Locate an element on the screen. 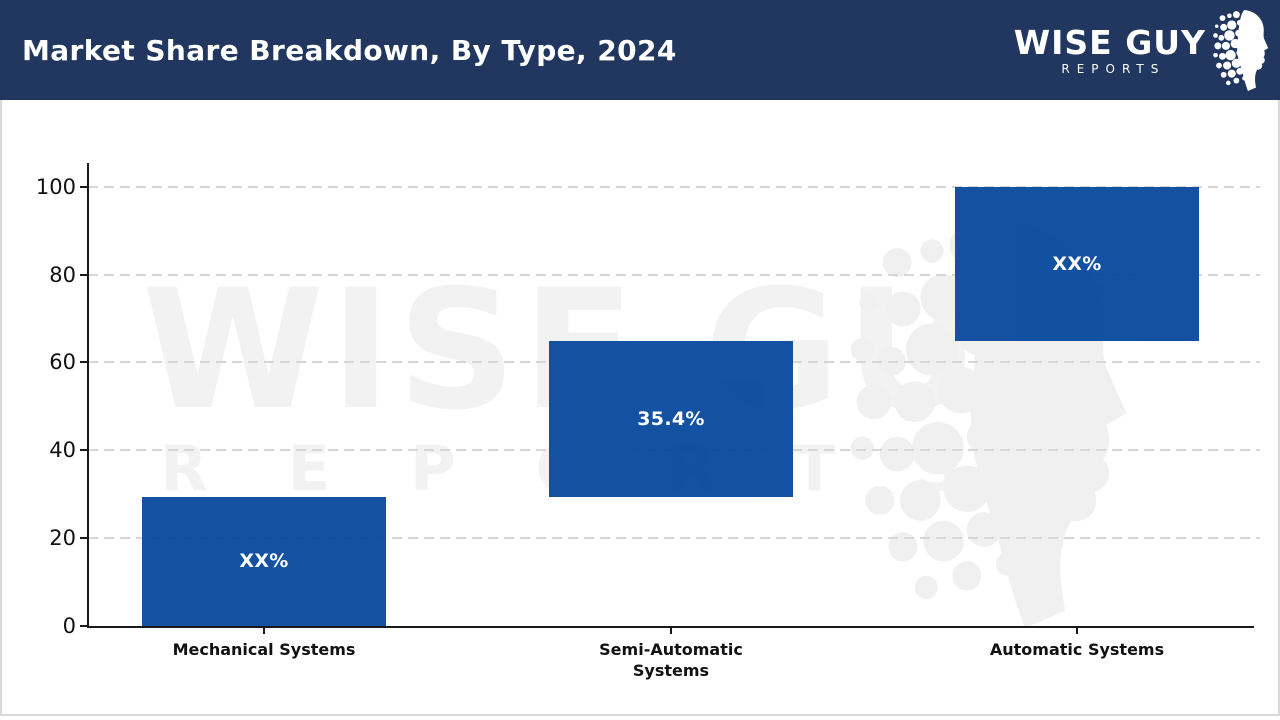  y-tick-label-0: 0 is located at coordinates (69, 626).